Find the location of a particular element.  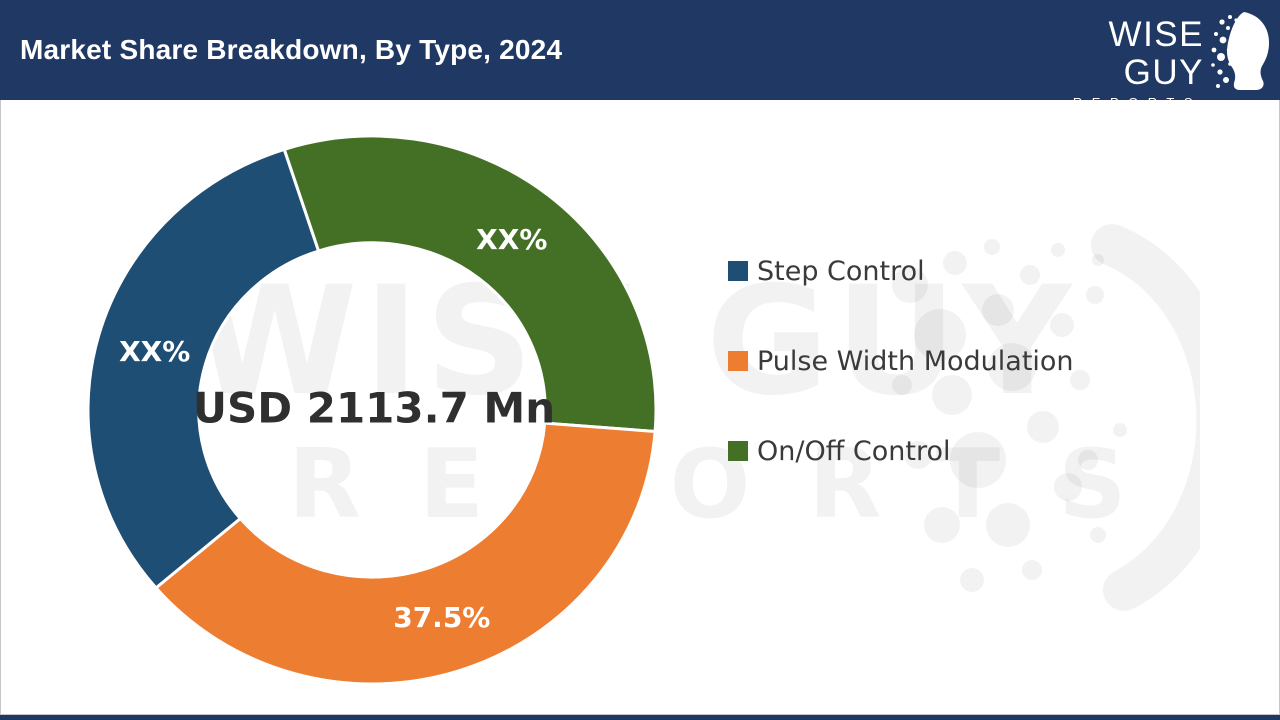

pie-slice-on-off-control is located at coordinates (470, 283).